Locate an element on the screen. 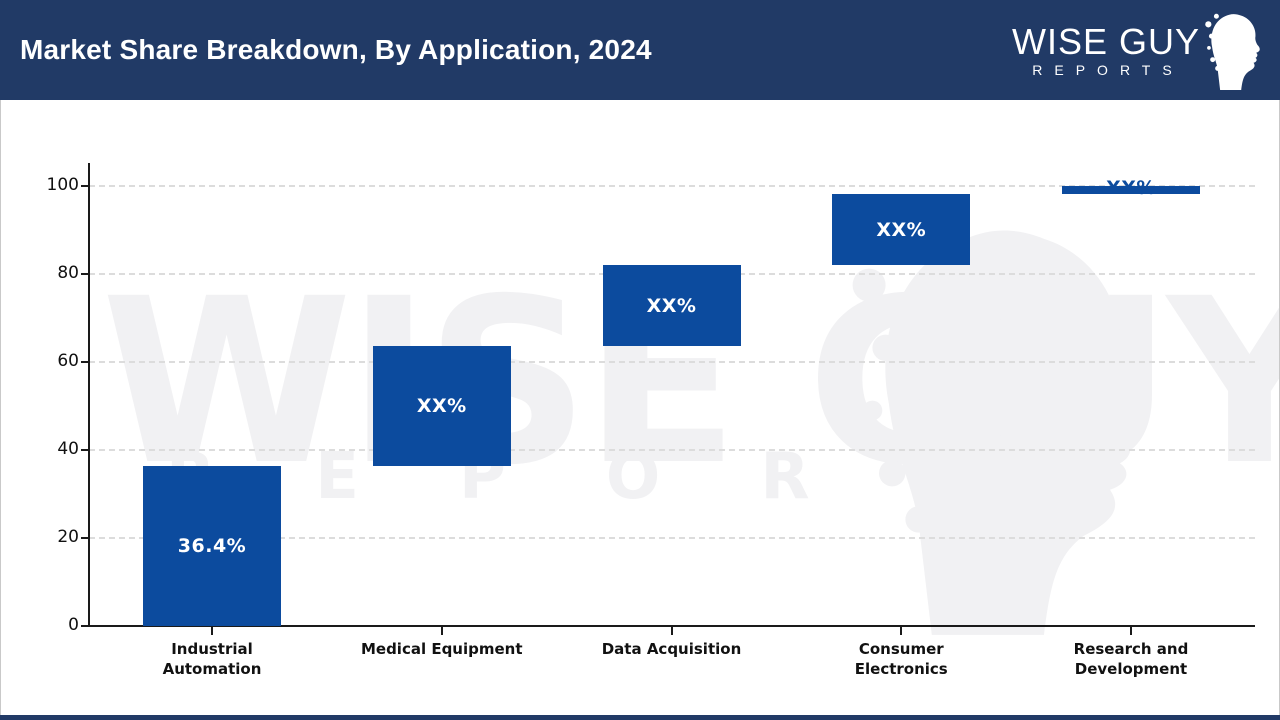 The height and width of the screenshot is (720, 1280). watermark-dotted-face-profile-icon is located at coordinates (997, 432).